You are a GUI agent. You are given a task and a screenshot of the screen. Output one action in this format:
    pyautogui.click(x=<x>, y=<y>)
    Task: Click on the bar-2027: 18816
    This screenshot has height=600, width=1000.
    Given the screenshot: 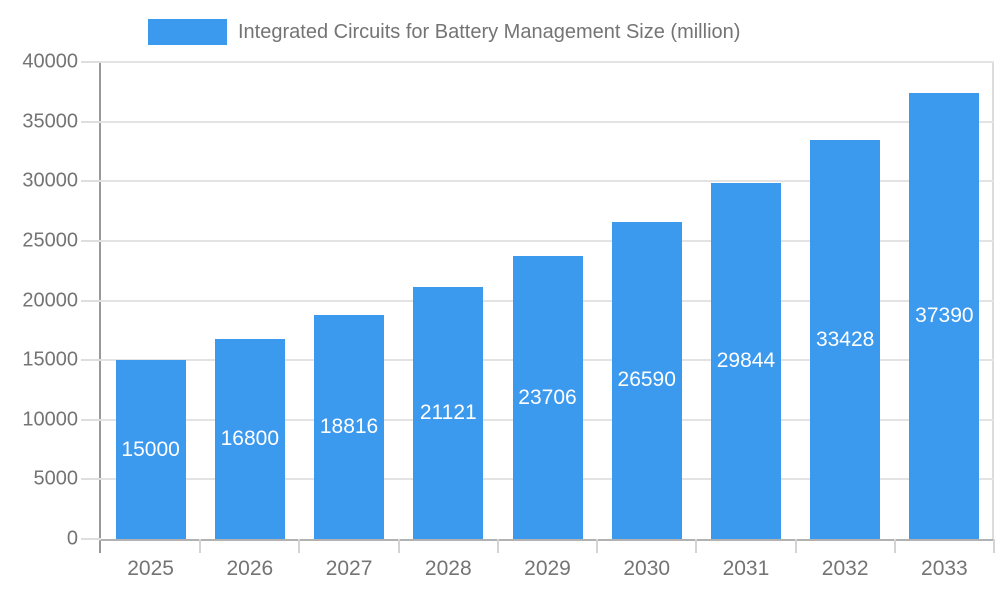 What is the action you would take?
    pyautogui.click(x=349, y=426)
    